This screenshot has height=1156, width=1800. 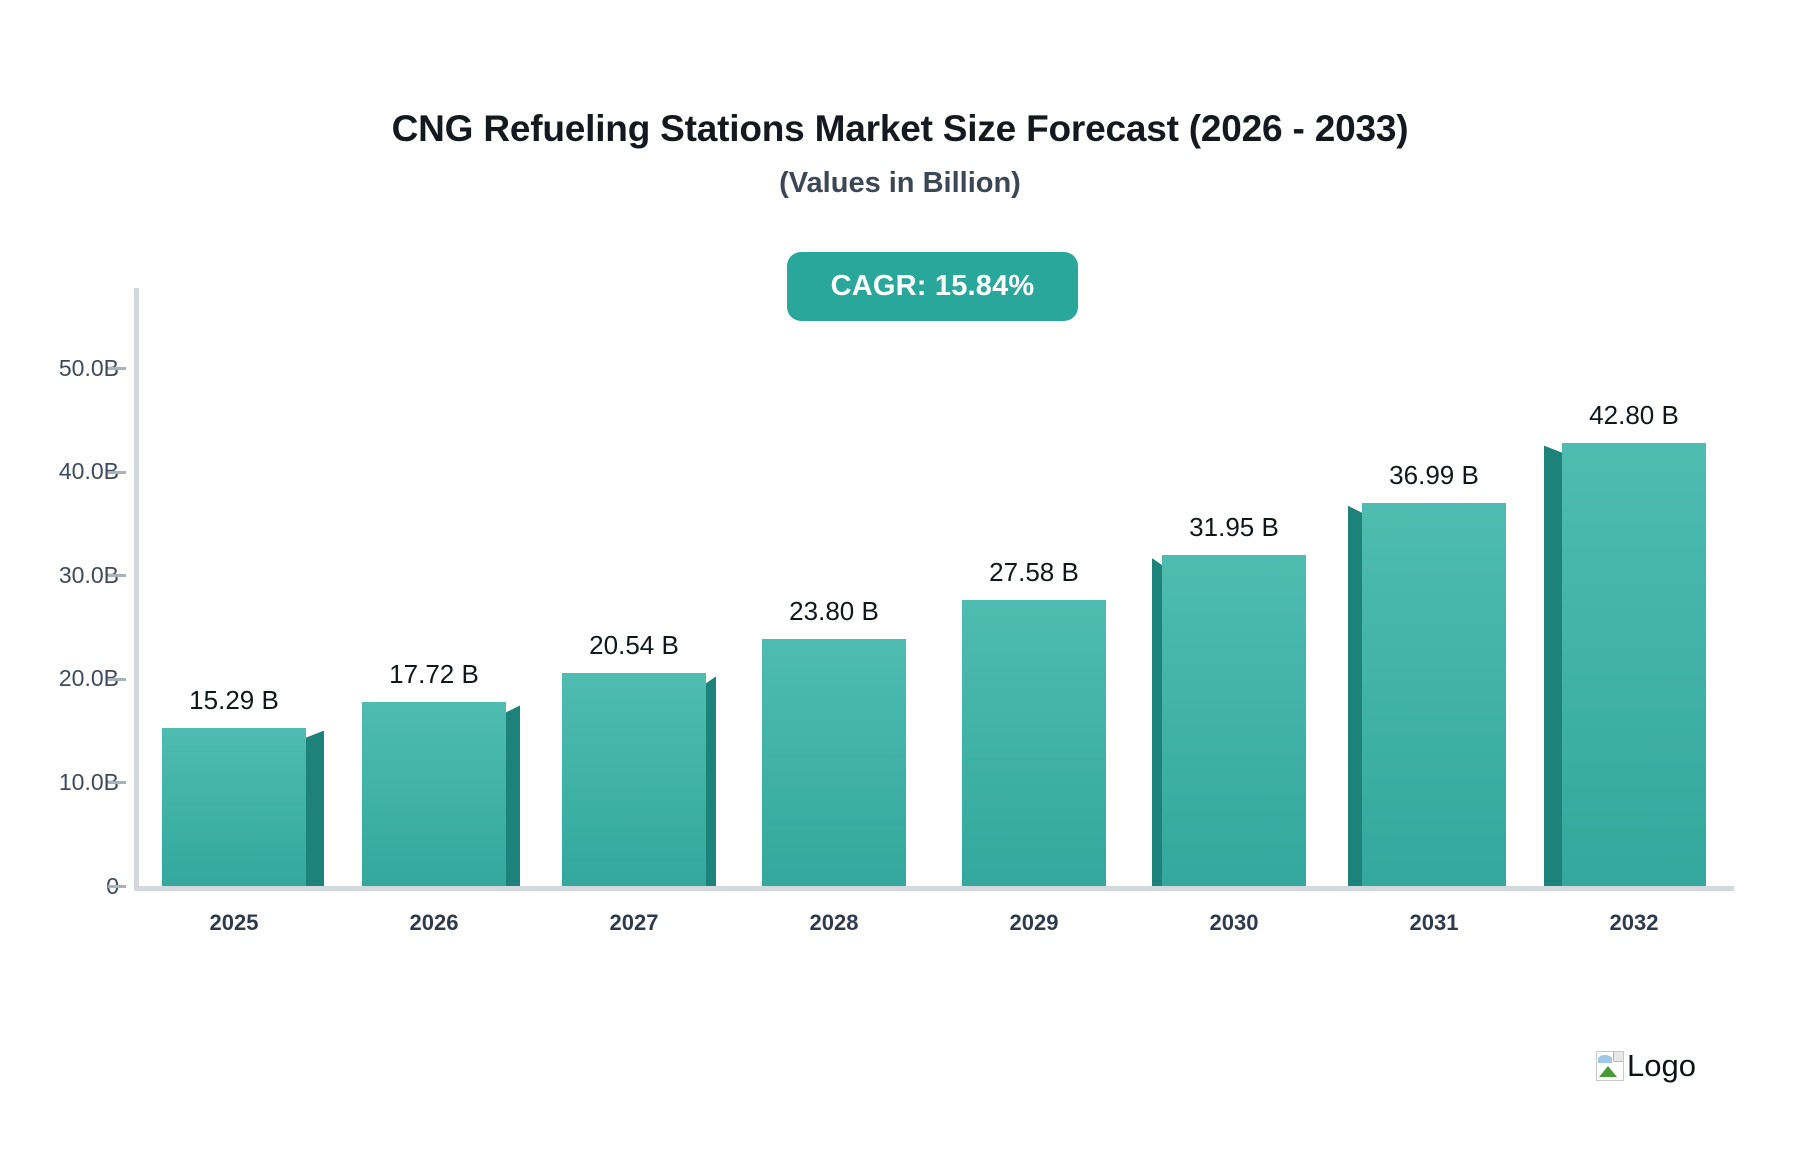 I want to click on logo-alt-text: Logo, so click(x=1661, y=1065).